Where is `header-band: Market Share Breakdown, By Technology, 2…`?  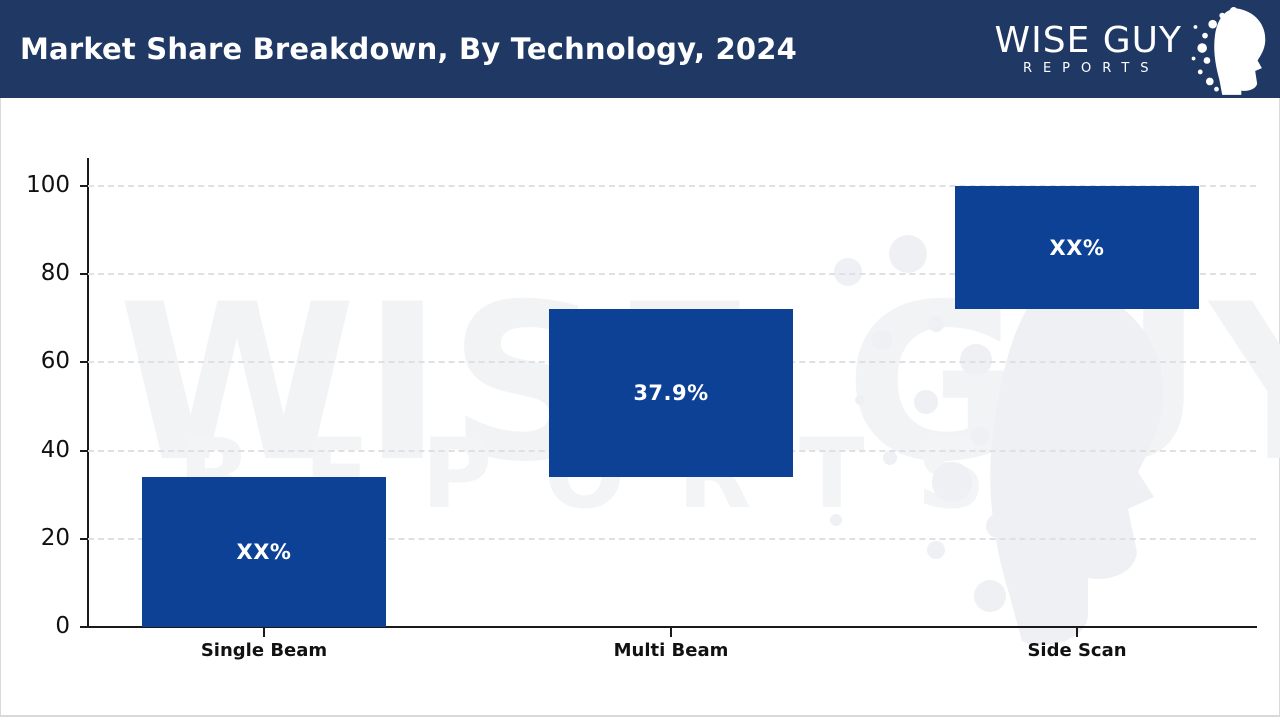
header-band: Market Share Breakdown, By Technology, 2… is located at coordinates (640, 49).